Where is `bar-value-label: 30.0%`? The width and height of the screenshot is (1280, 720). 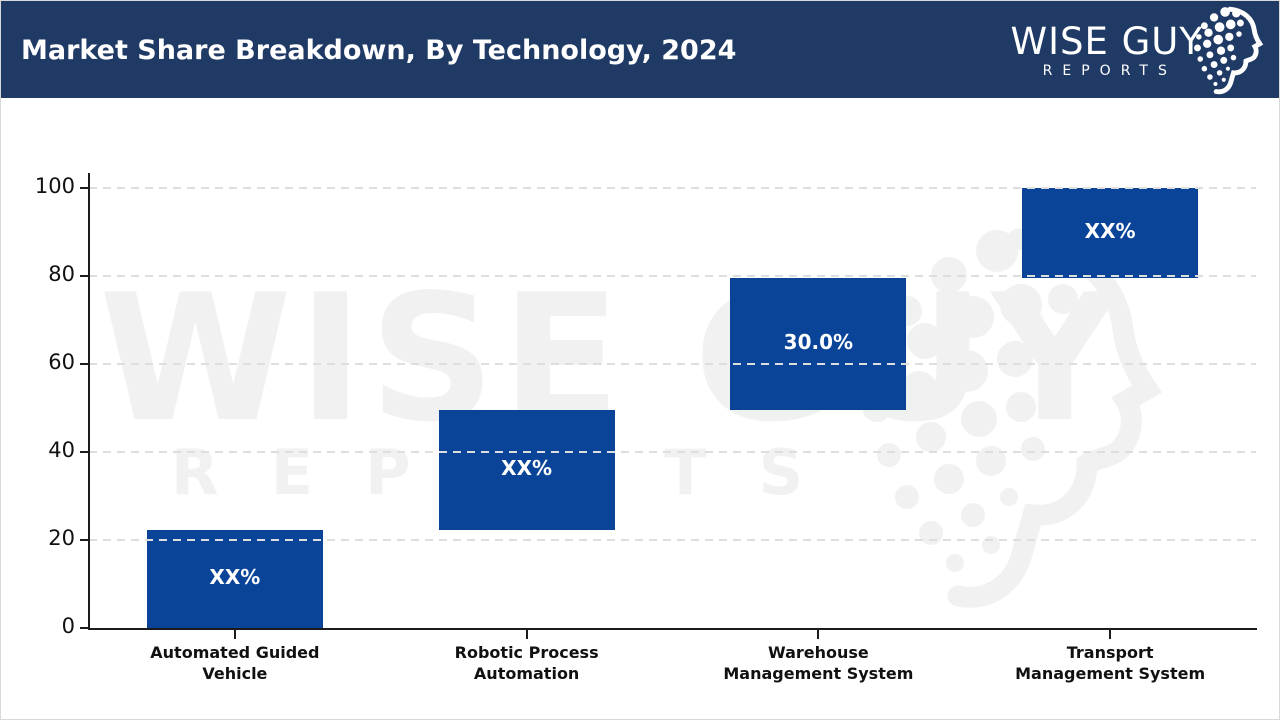 bar-value-label: 30.0% is located at coordinates (818, 342).